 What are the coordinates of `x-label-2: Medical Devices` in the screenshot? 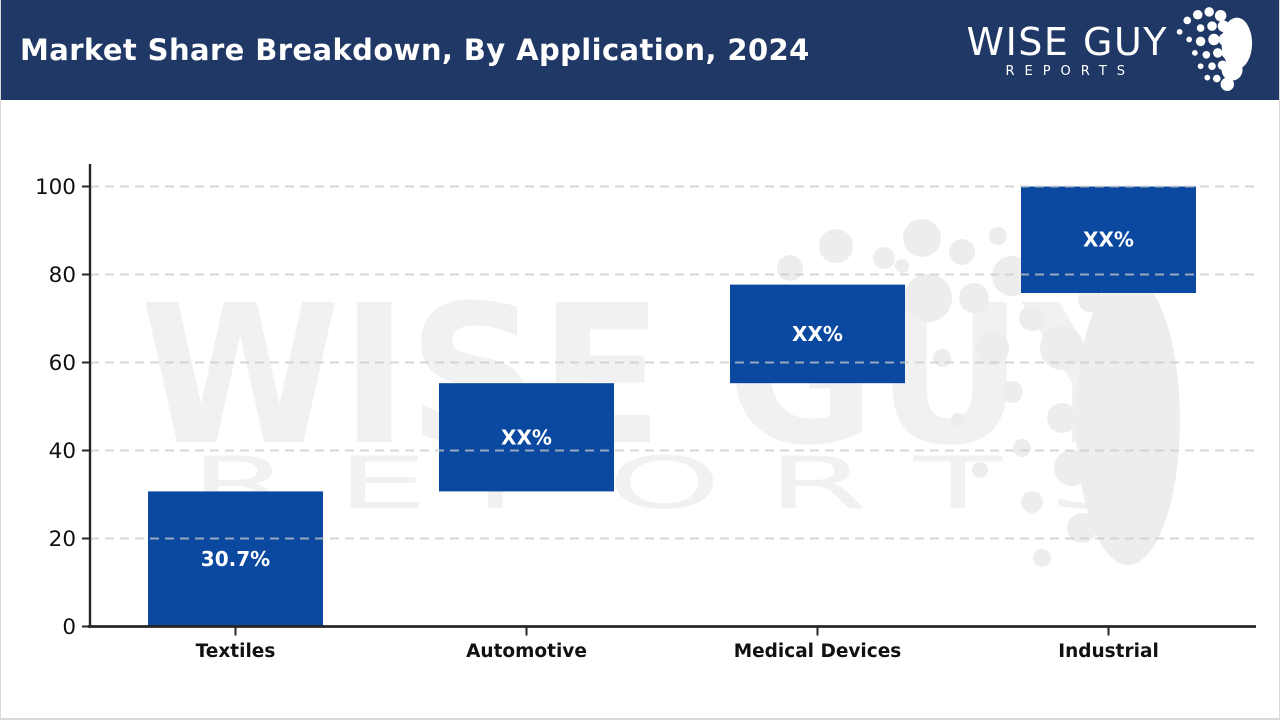 It's located at (818, 651).